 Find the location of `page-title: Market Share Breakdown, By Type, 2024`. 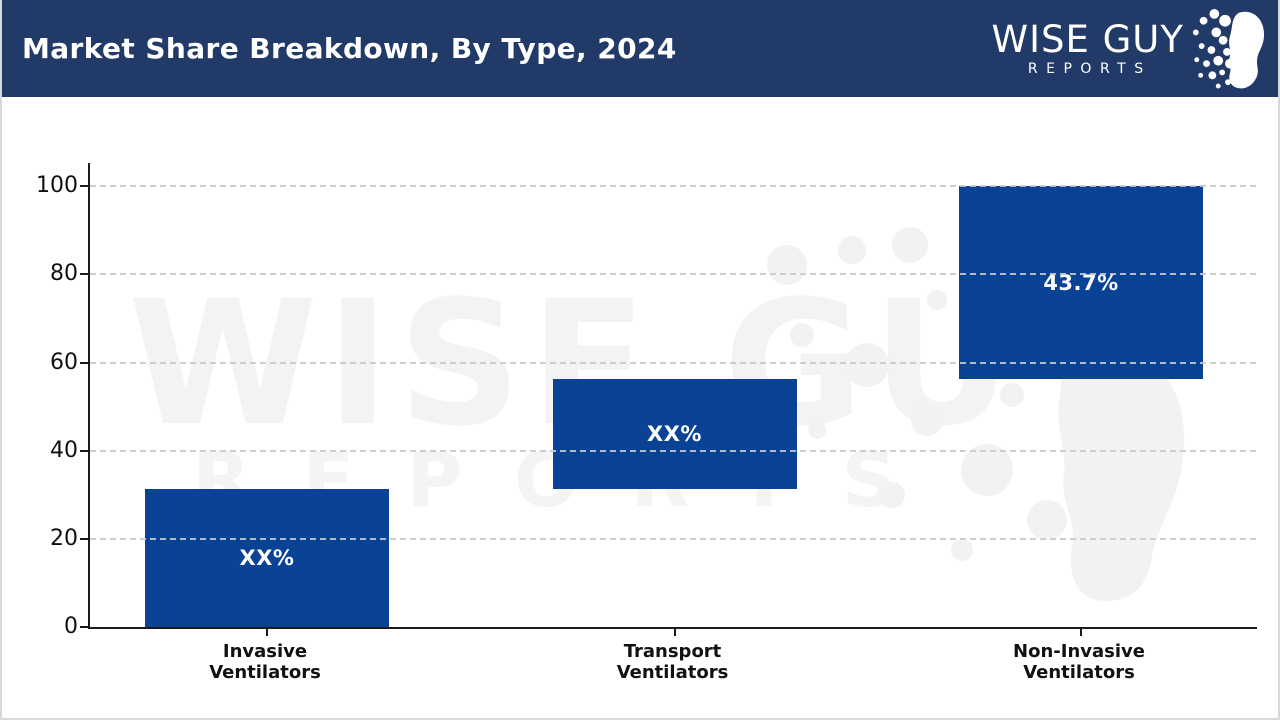

page-title: Market Share Breakdown, By Type, 2024 is located at coordinates (349, 48).